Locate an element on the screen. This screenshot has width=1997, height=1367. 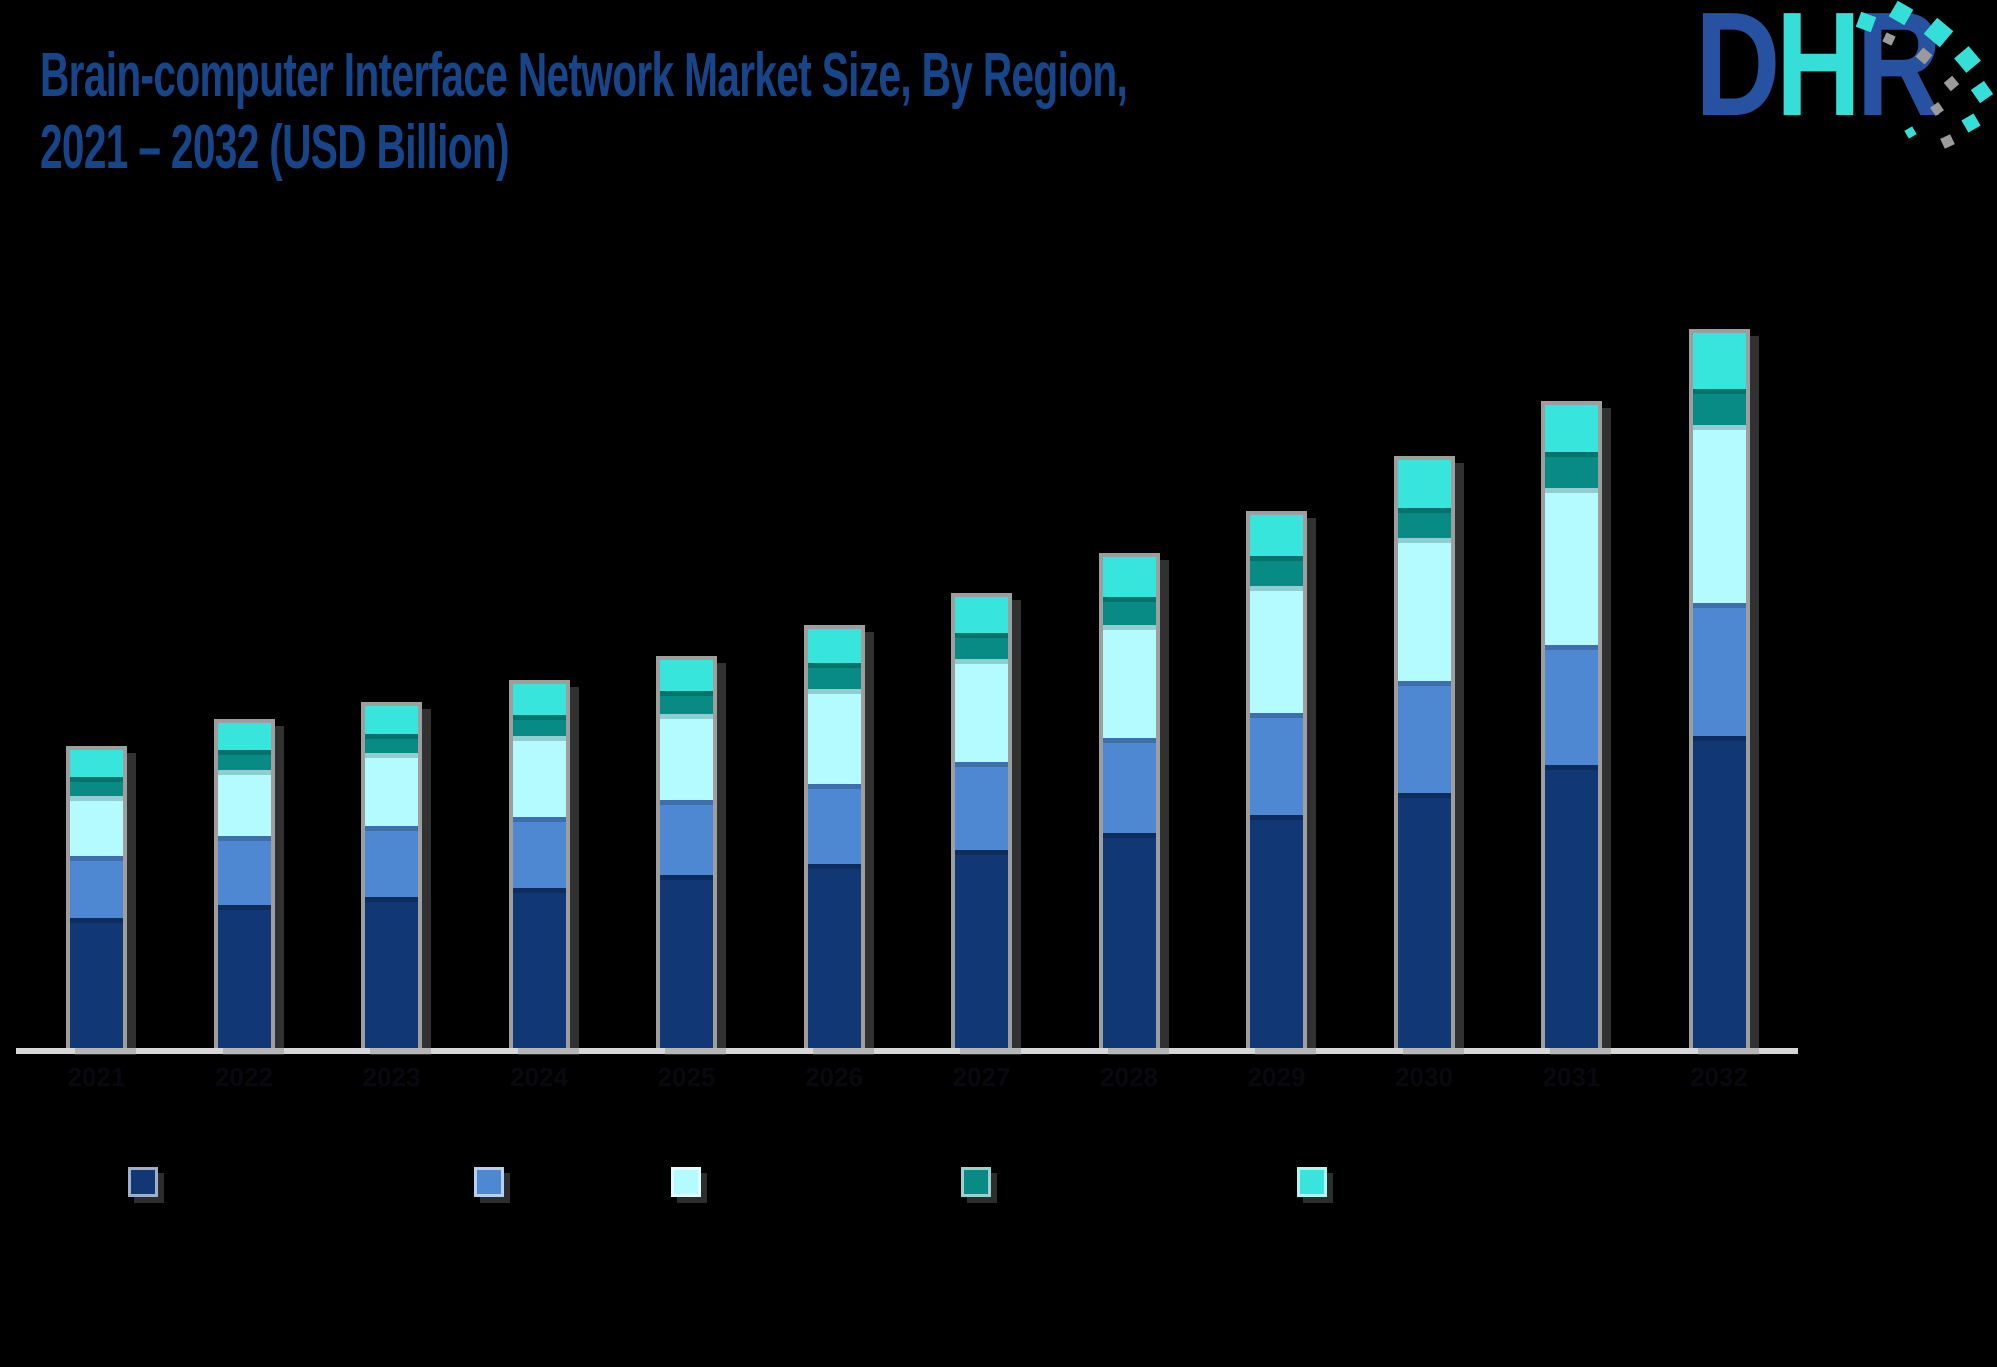
x-axis-label-2030: 2030 is located at coordinates (1424, 1077).